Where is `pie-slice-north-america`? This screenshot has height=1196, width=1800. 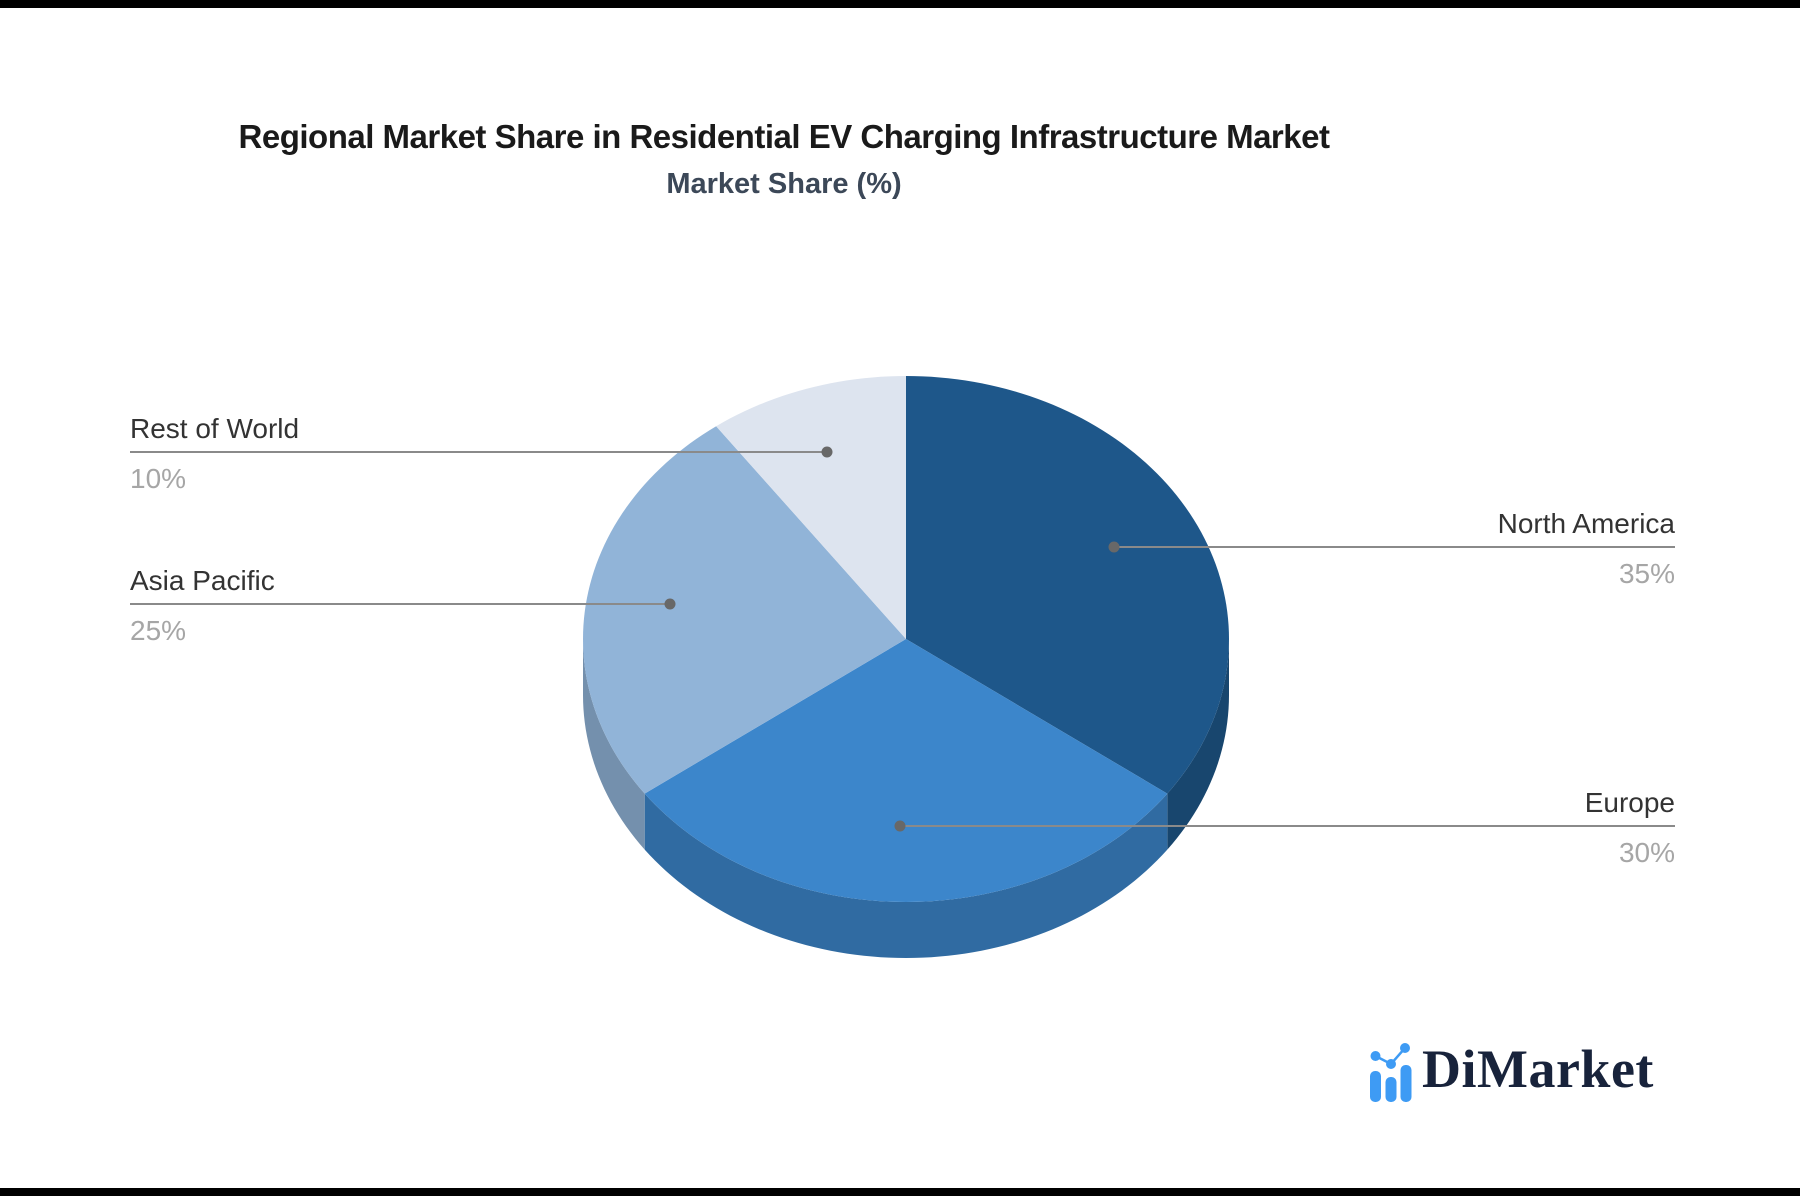
pie-slice-north-america is located at coordinates (1067, 585).